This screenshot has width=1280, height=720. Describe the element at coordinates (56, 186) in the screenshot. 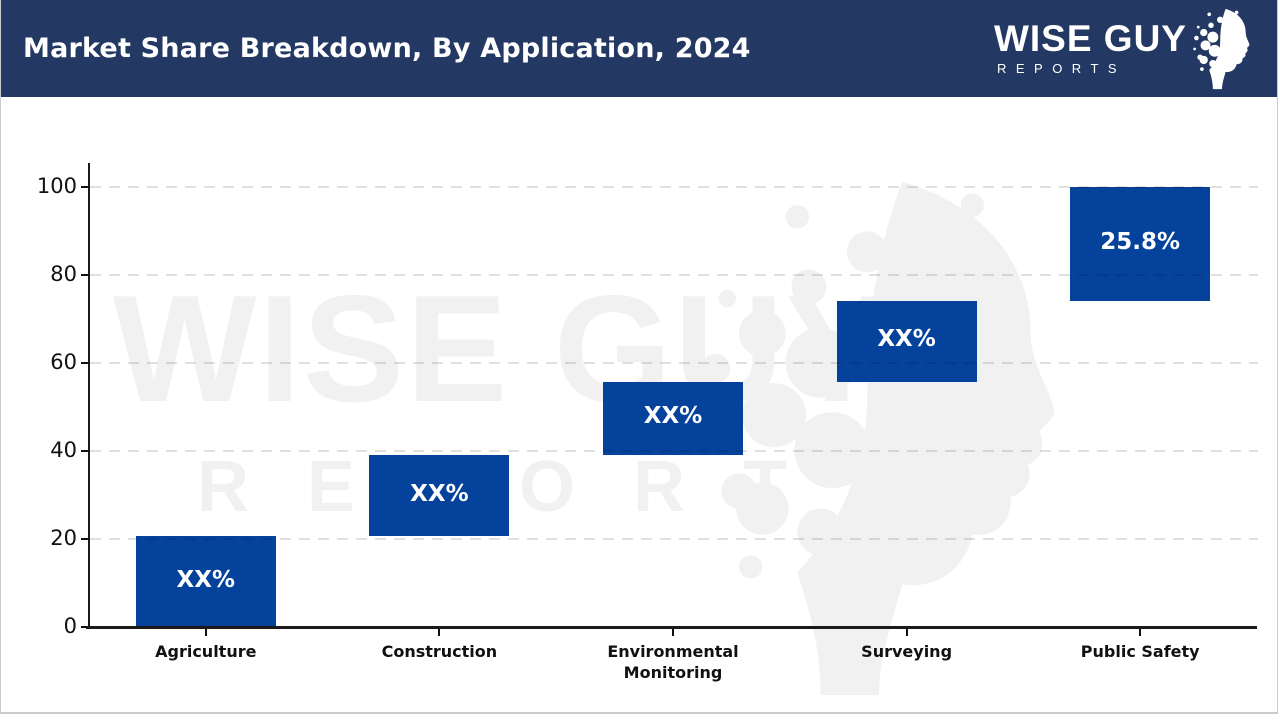

I see `y-tick-label: 100` at that location.